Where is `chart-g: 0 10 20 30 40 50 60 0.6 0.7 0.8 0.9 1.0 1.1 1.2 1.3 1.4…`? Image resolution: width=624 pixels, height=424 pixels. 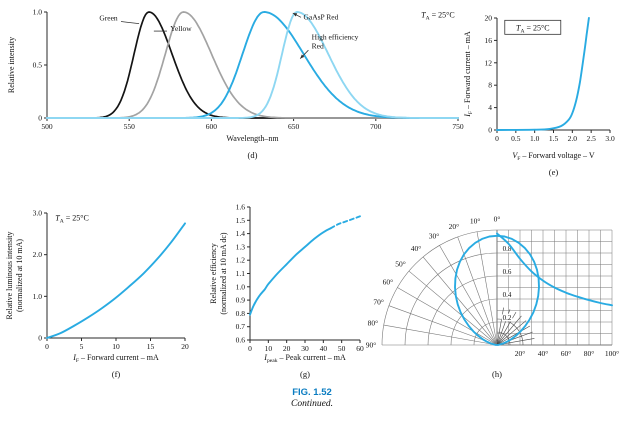
chart-g: 0 10 20 30 40 50 60 0.6 0.7 0.8 0.9 1.0 1.1 1.2 1.3 1.4… is located at coordinates (286, 291).